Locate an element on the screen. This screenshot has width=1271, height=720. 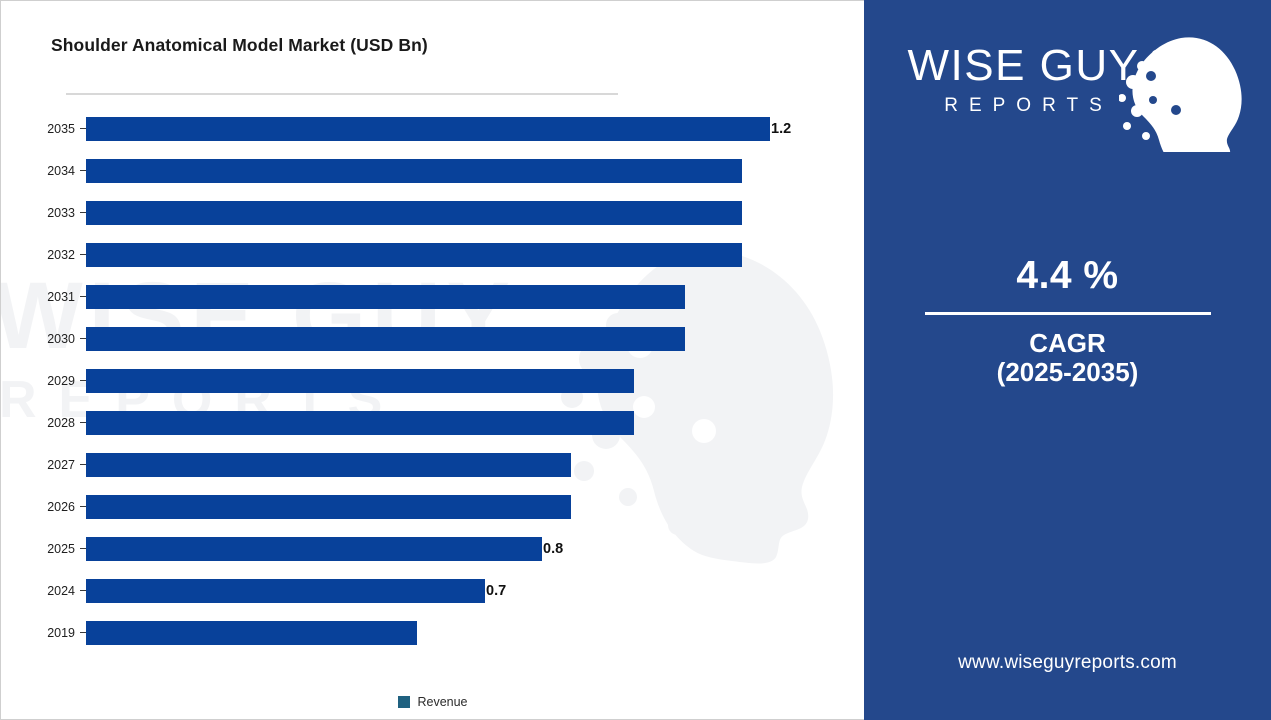
y-axis-tick-label: 2028 is located at coordinates (61, 423).